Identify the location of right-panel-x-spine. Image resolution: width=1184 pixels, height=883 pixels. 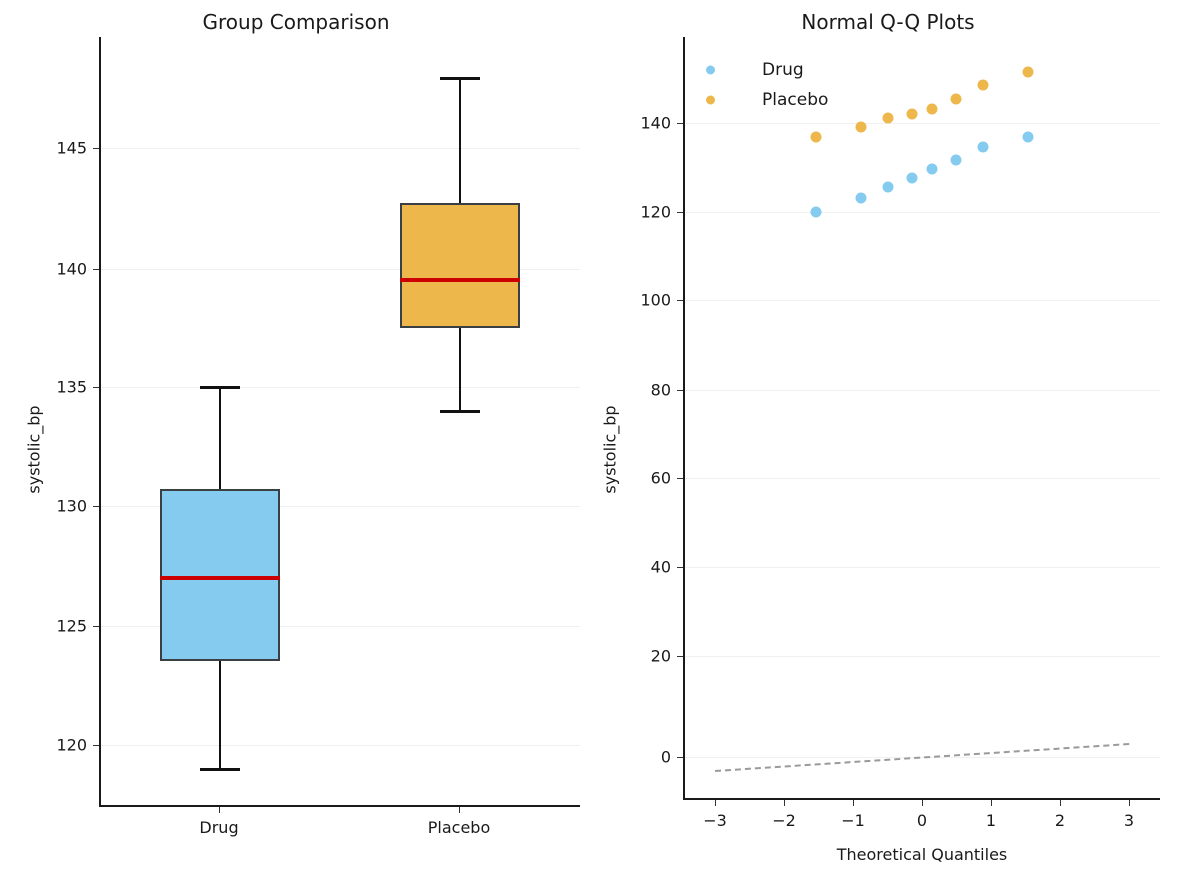
(921, 799).